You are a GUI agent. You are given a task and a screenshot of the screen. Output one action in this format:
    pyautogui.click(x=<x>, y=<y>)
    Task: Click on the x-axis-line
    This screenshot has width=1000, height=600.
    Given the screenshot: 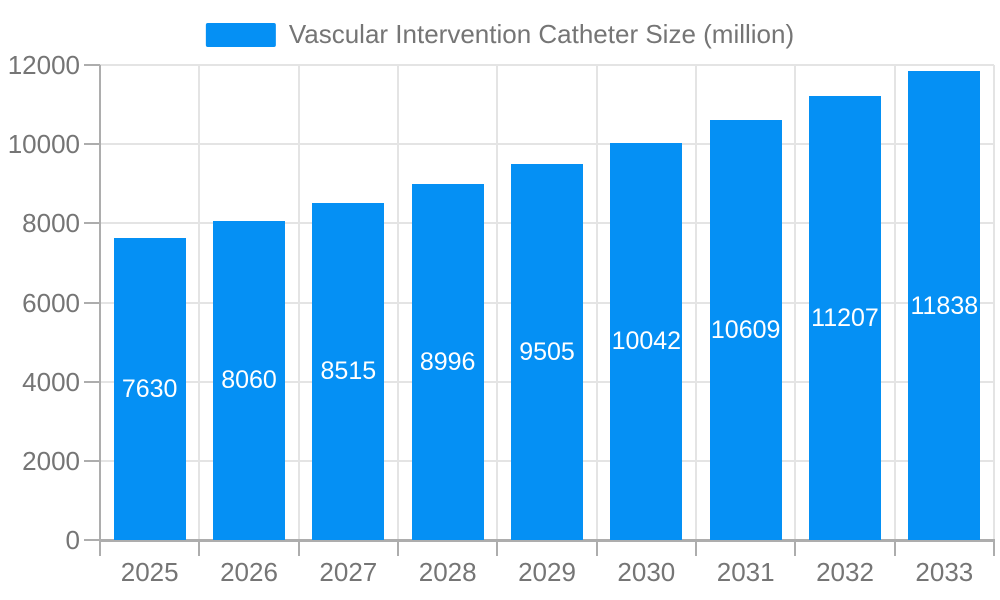 What is the action you would take?
    pyautogui.click(x=547, y=540)
    